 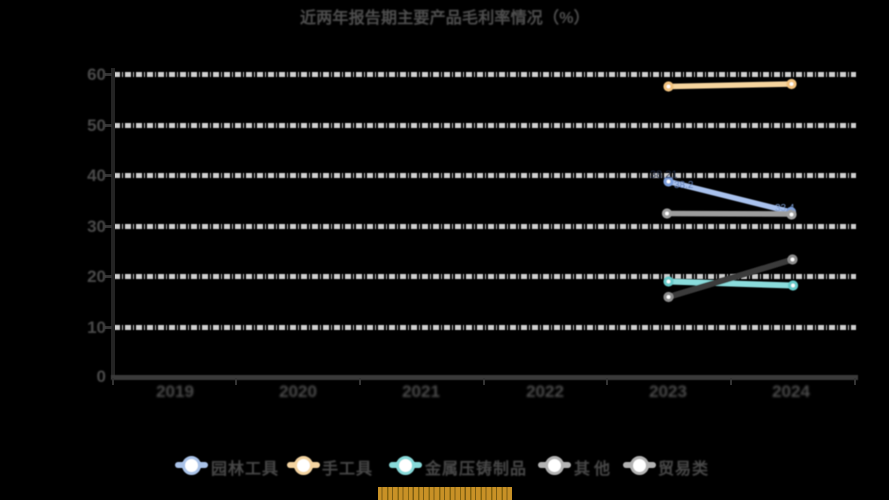 What do you see at coordinates (785, 208) in the screenshot?
I see `svg-text: 33.4` at bounding box center [785, 208].